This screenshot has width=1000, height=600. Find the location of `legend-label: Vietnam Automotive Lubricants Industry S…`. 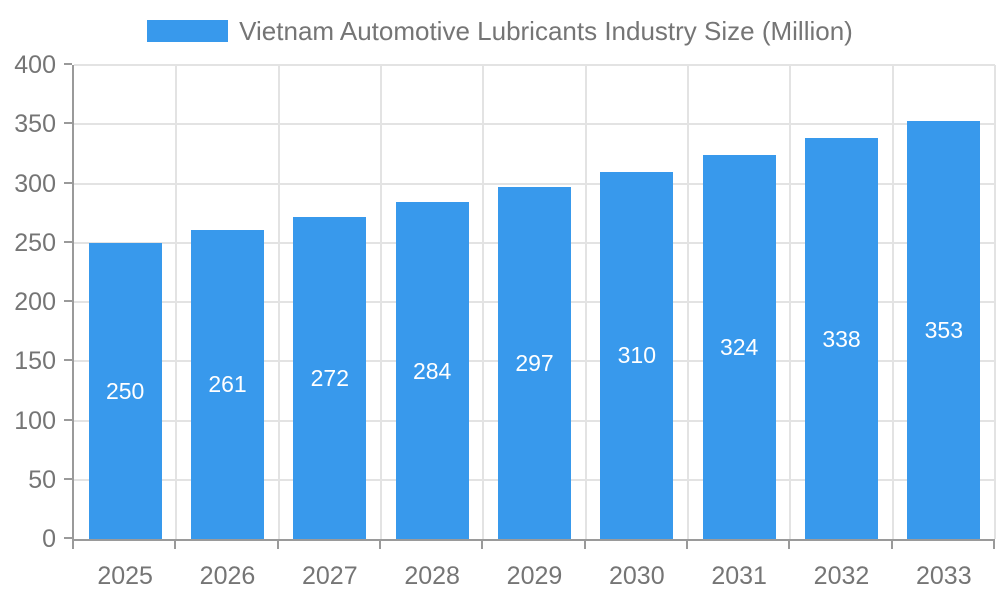

legend-label: Vietnam Automotive Lubricants Industry S… is located at coordinates (546, 31).